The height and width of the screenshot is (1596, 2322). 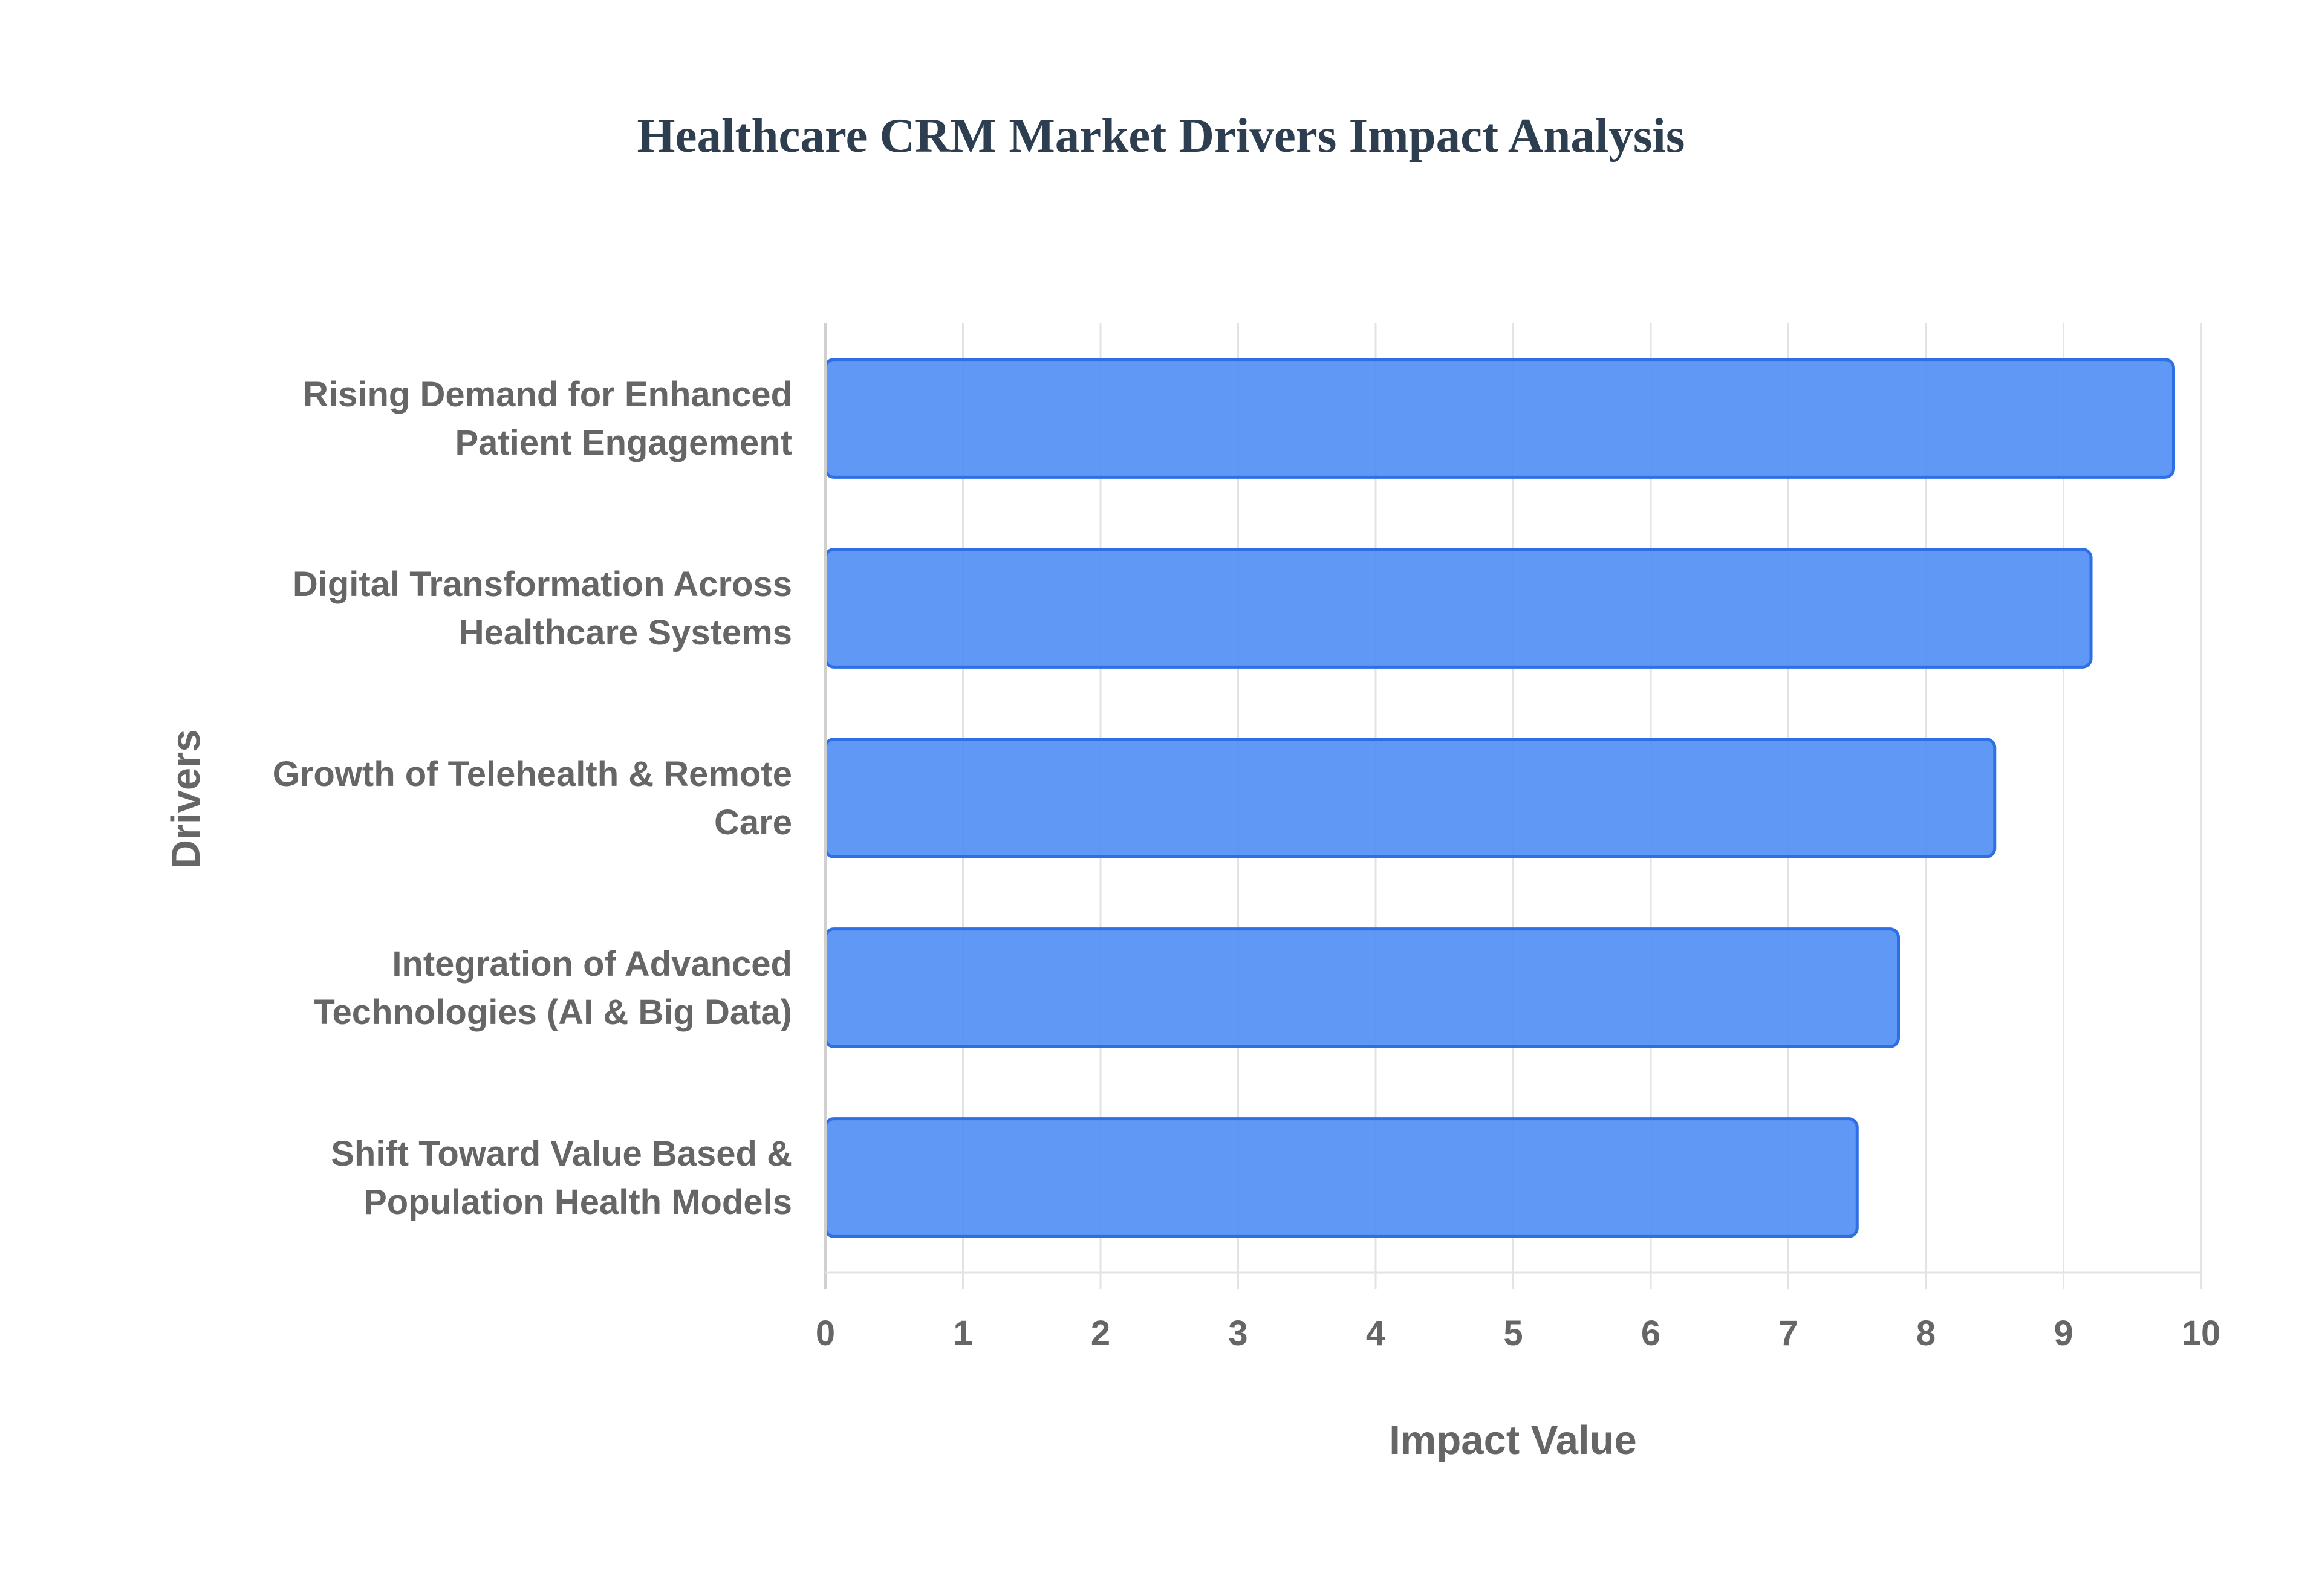 I want to click on x-tick-label: 7, so click(x=1788, y=1333).